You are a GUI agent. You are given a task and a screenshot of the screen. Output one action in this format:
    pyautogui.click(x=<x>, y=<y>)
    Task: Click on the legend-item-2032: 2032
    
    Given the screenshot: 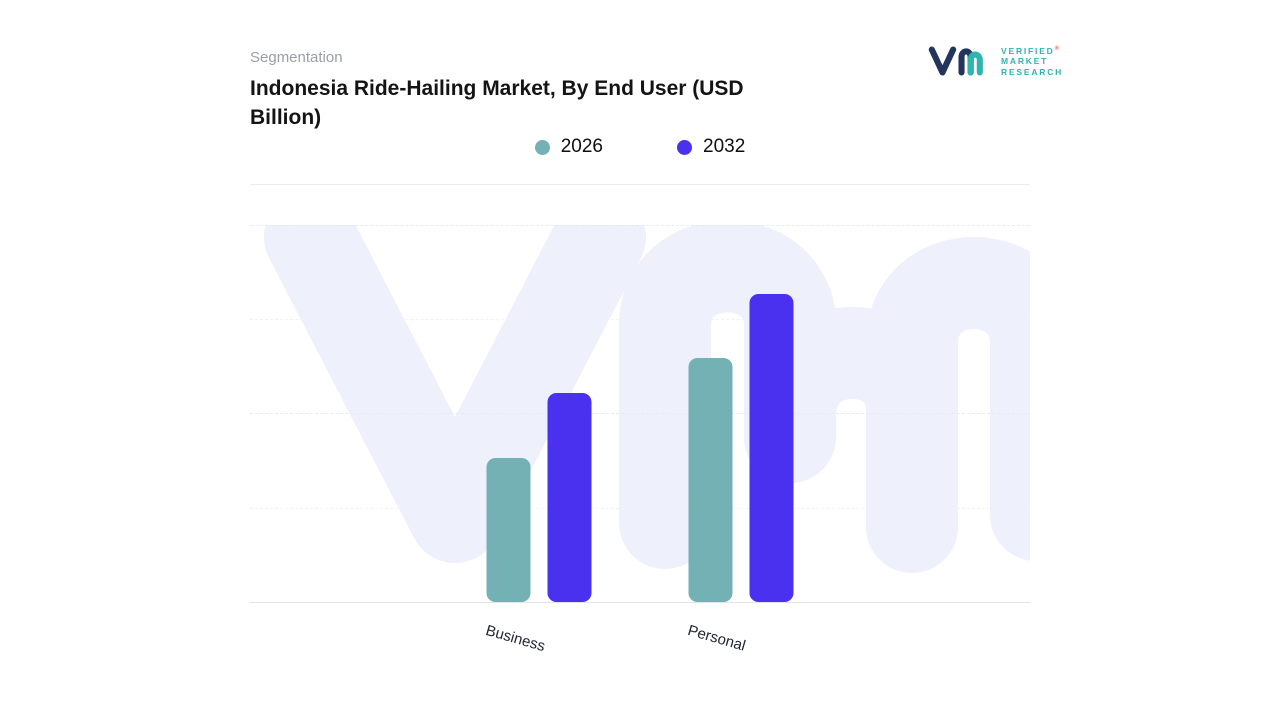 What is the action you would take?
    pyautogui.click(x=711, y=147)
    